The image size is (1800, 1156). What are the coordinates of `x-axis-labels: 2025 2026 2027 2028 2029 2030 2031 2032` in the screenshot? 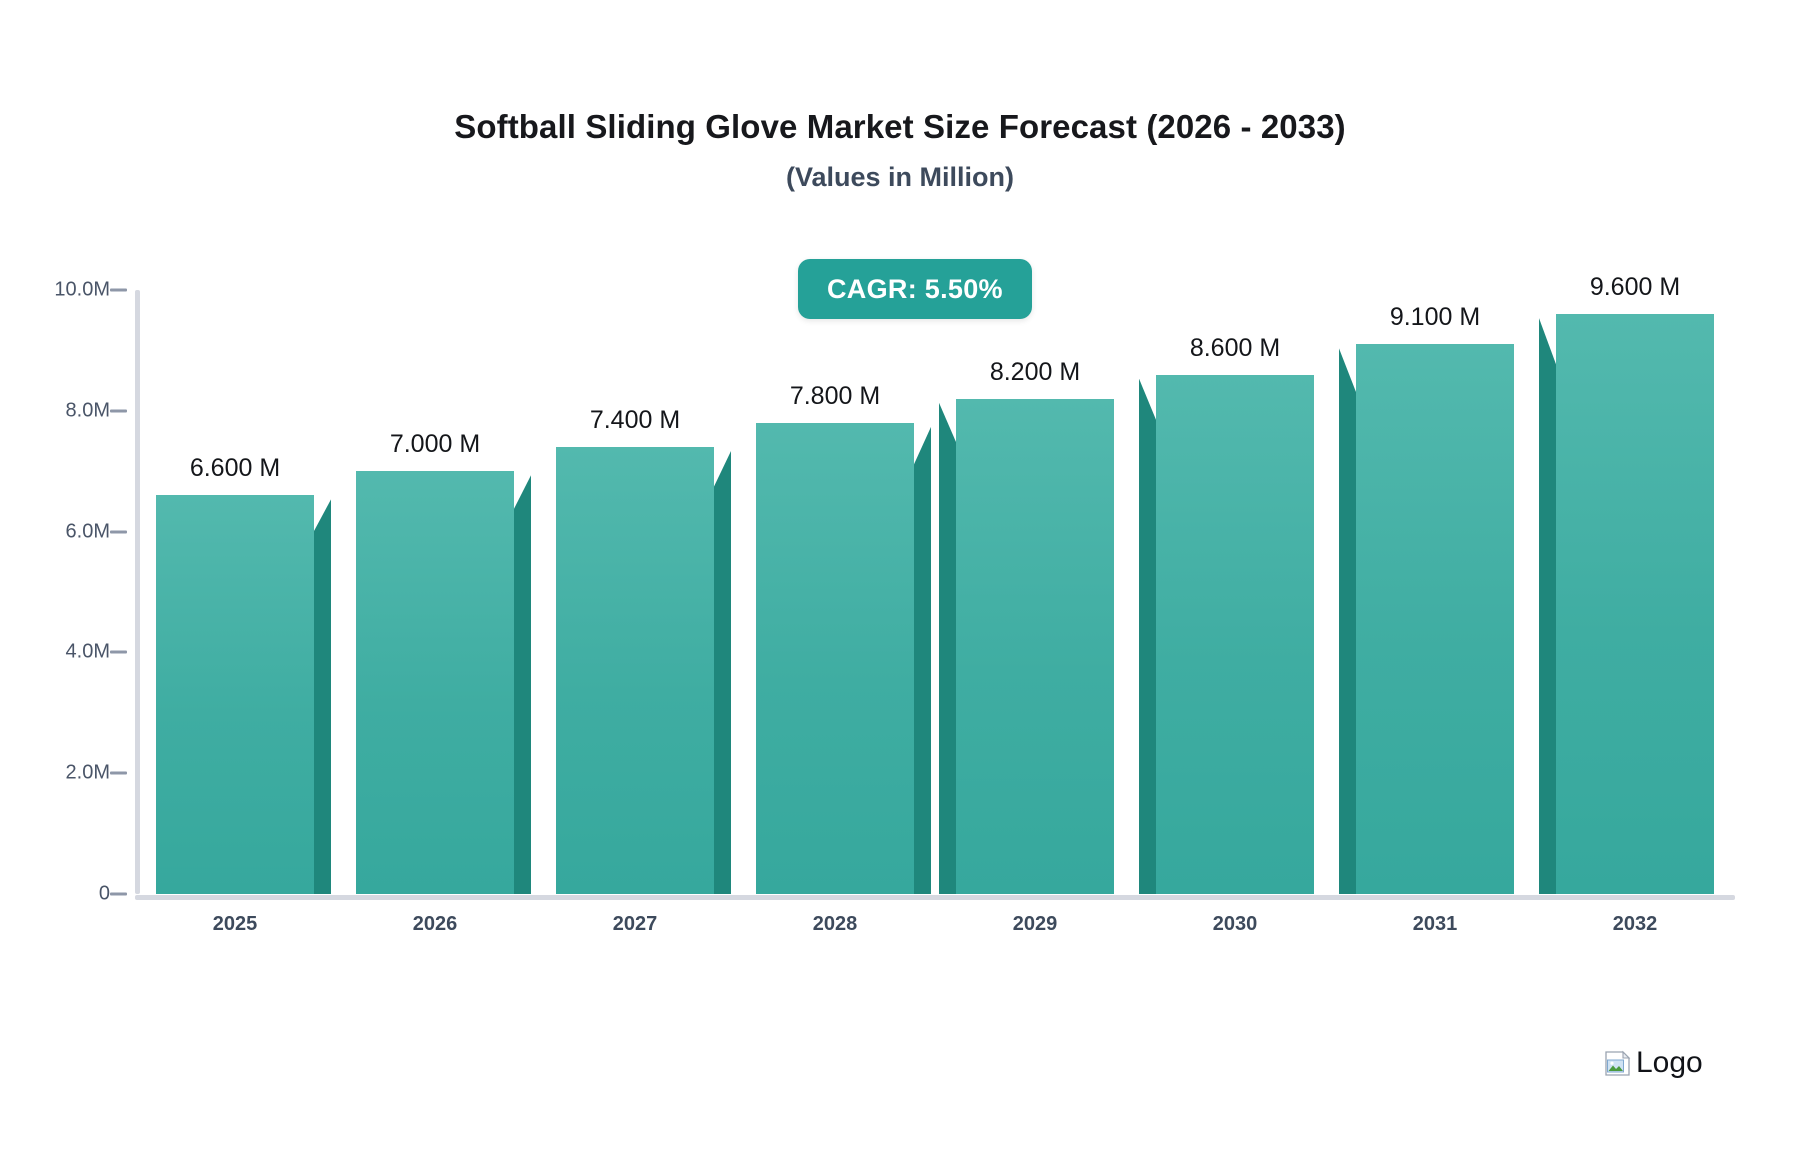 It's located at (935, 933).